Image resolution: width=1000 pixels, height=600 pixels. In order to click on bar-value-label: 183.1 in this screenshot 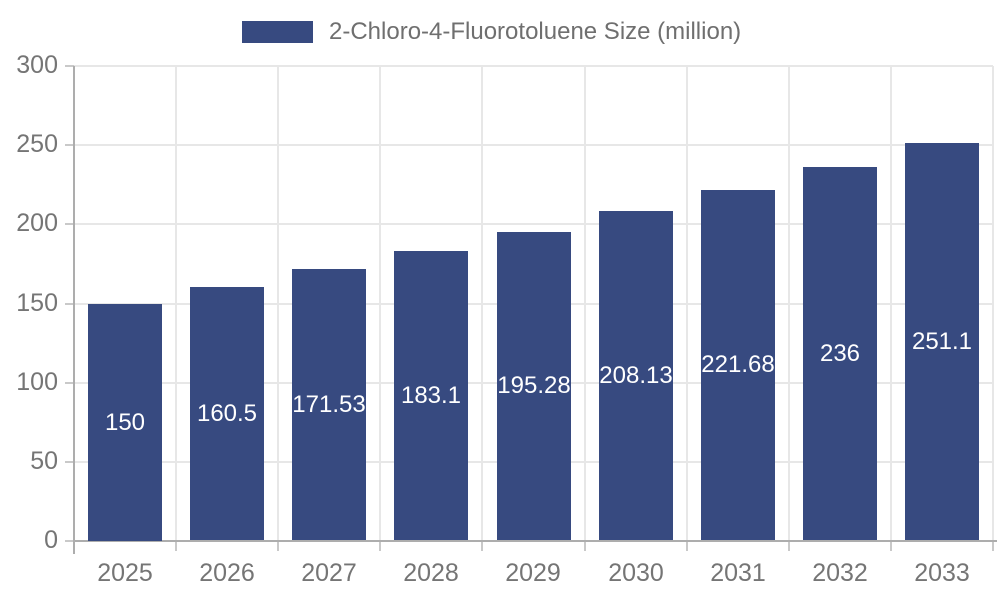, I will do `click(431, 395)`.